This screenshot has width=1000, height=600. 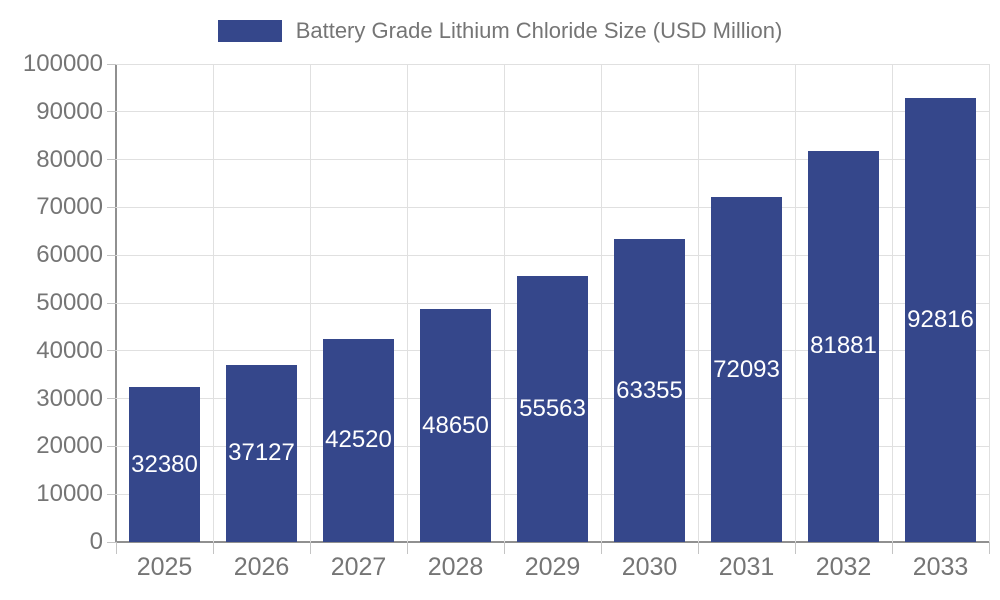 What do you see at coordinates (69, 111) in the screenshot?
I see `y-axis-tick-label: 90000` at bounding box center [69, 111].